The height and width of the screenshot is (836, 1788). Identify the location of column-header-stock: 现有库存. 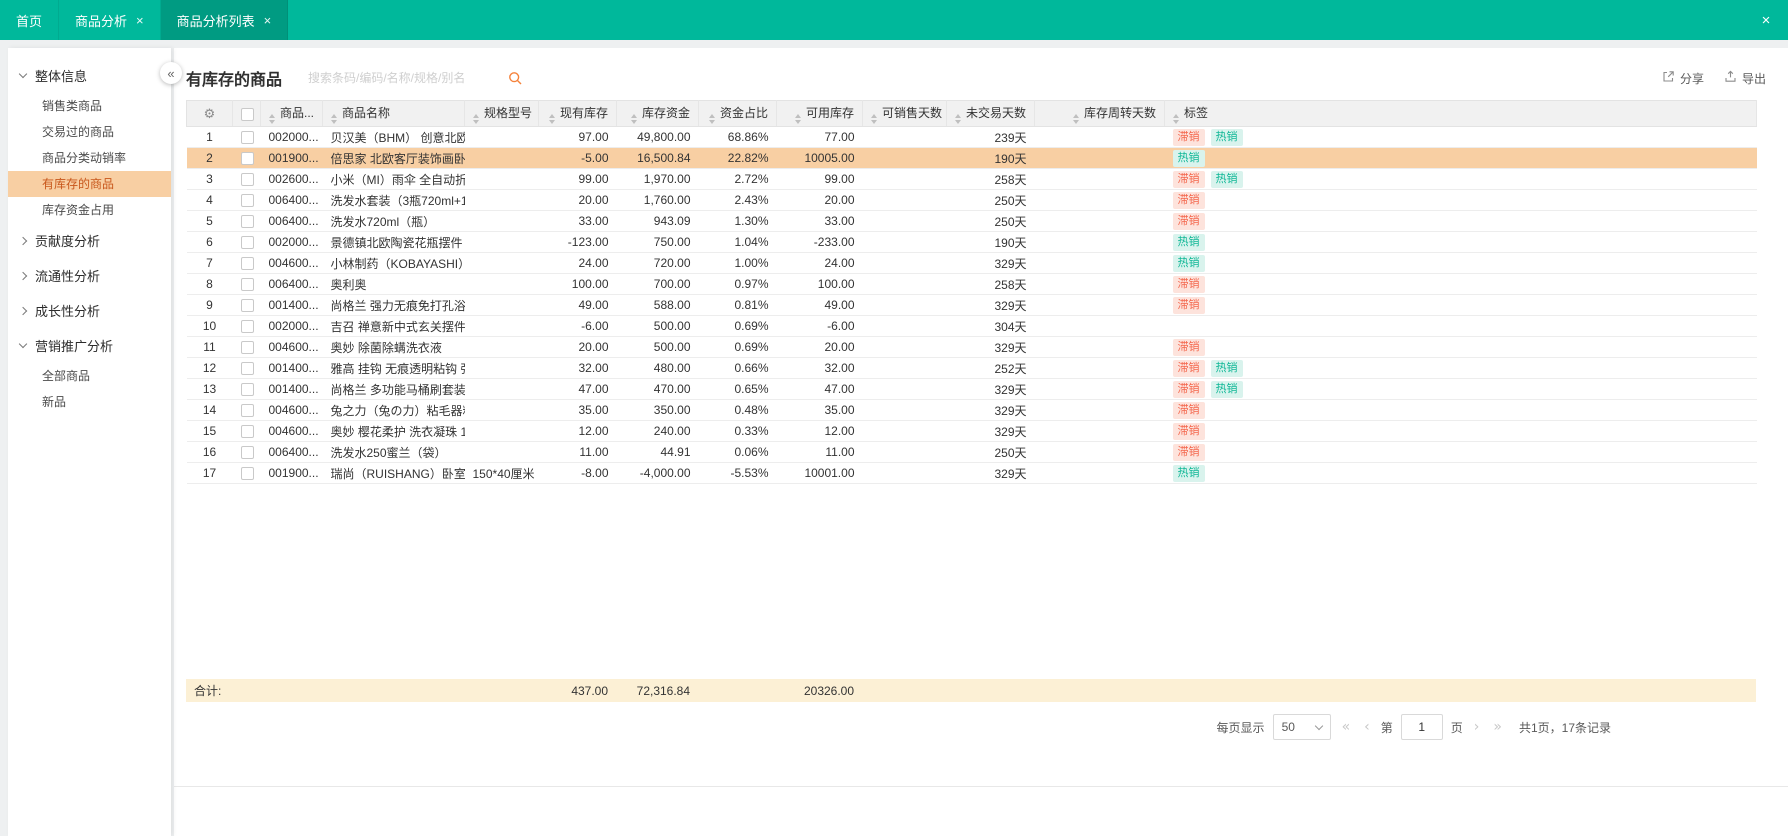
(577, 113).